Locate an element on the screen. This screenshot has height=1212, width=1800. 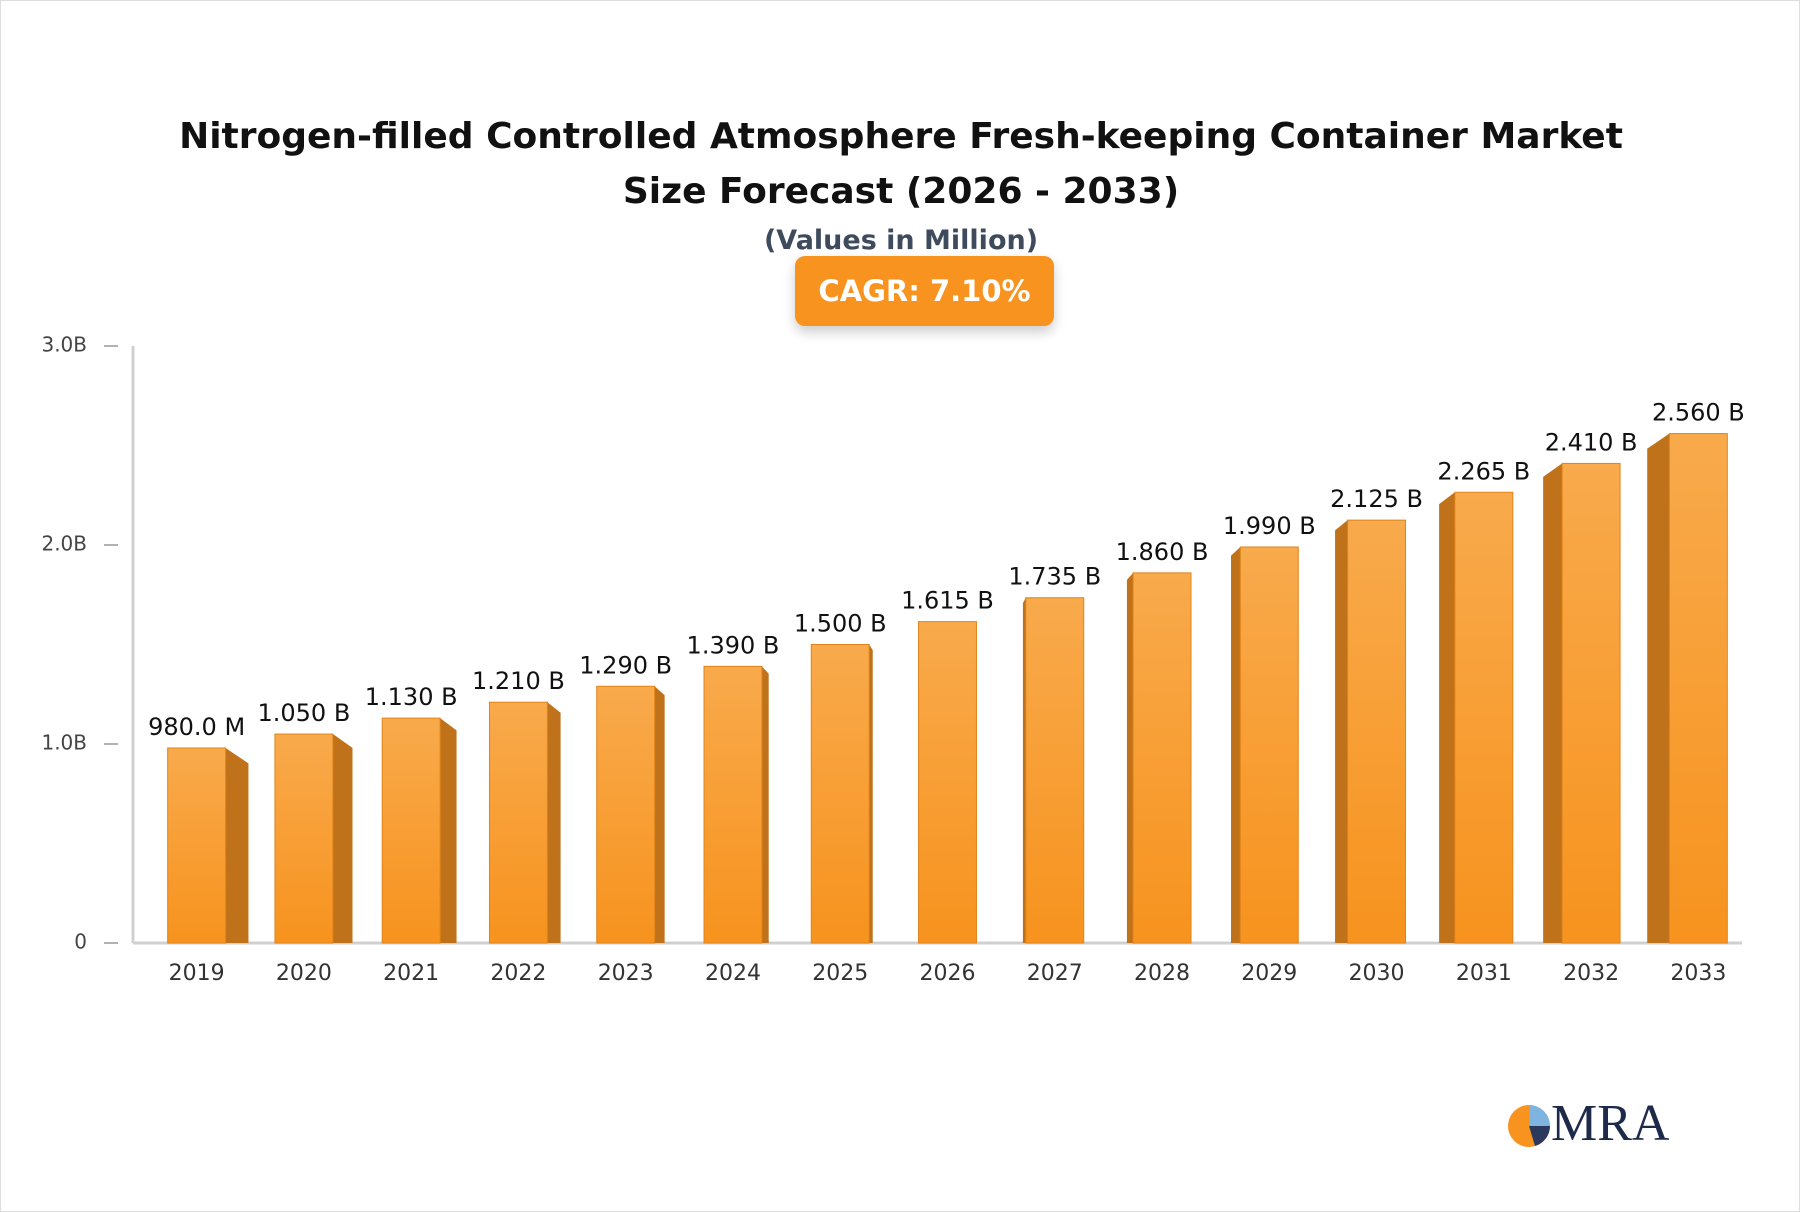
x-tick-label: 2029 is located at coordinates (1269, 973).